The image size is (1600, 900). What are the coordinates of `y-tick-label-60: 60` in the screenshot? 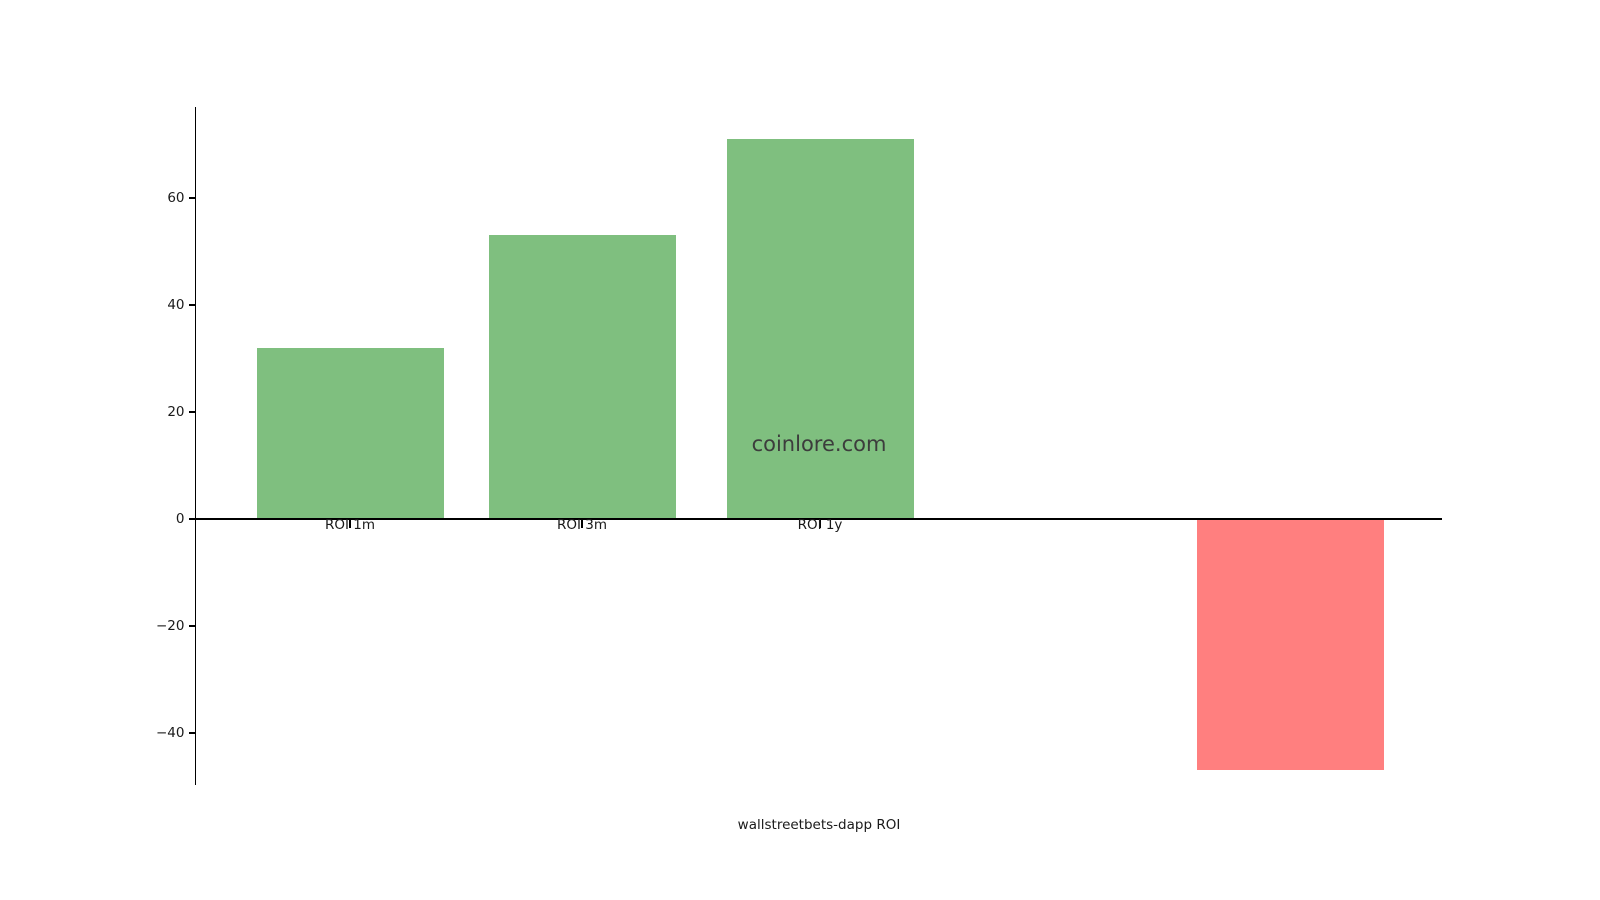 It's located at (176, 198).